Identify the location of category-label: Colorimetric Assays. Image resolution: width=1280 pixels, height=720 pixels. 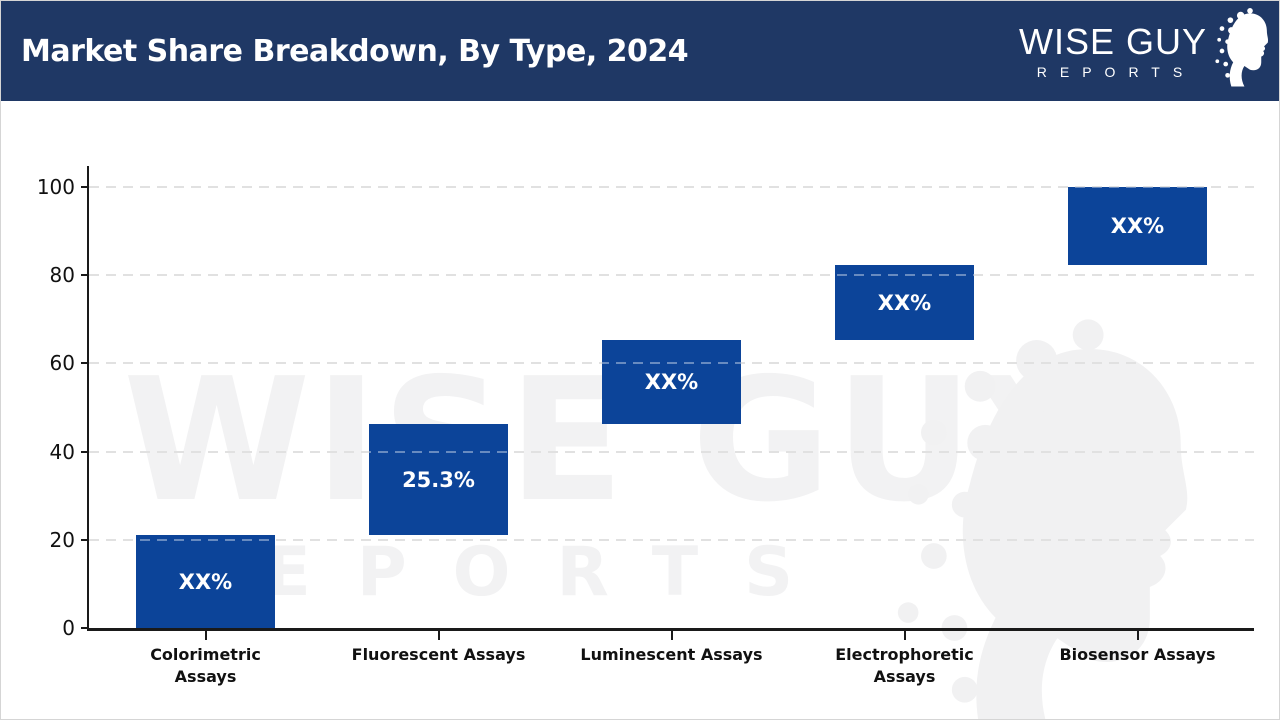
(205, 665).